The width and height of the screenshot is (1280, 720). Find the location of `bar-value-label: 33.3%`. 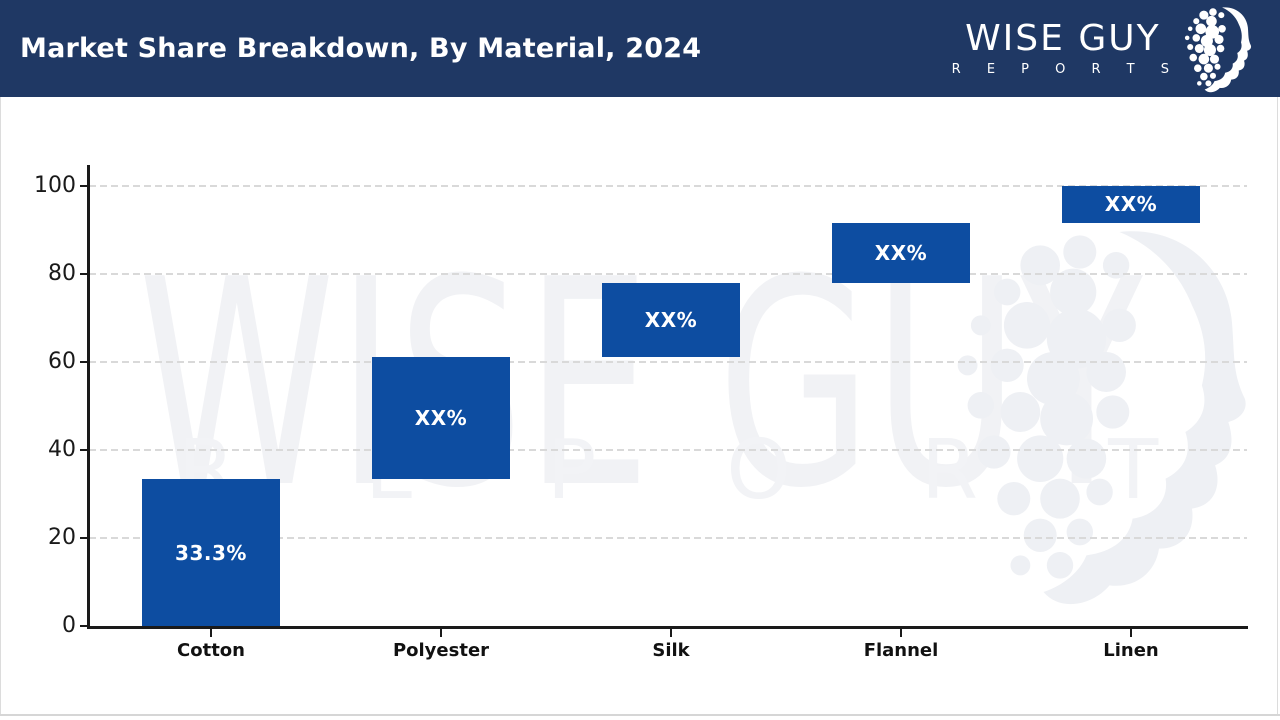

bar-value-label: 33.3% is located at coordinates (211, 552).